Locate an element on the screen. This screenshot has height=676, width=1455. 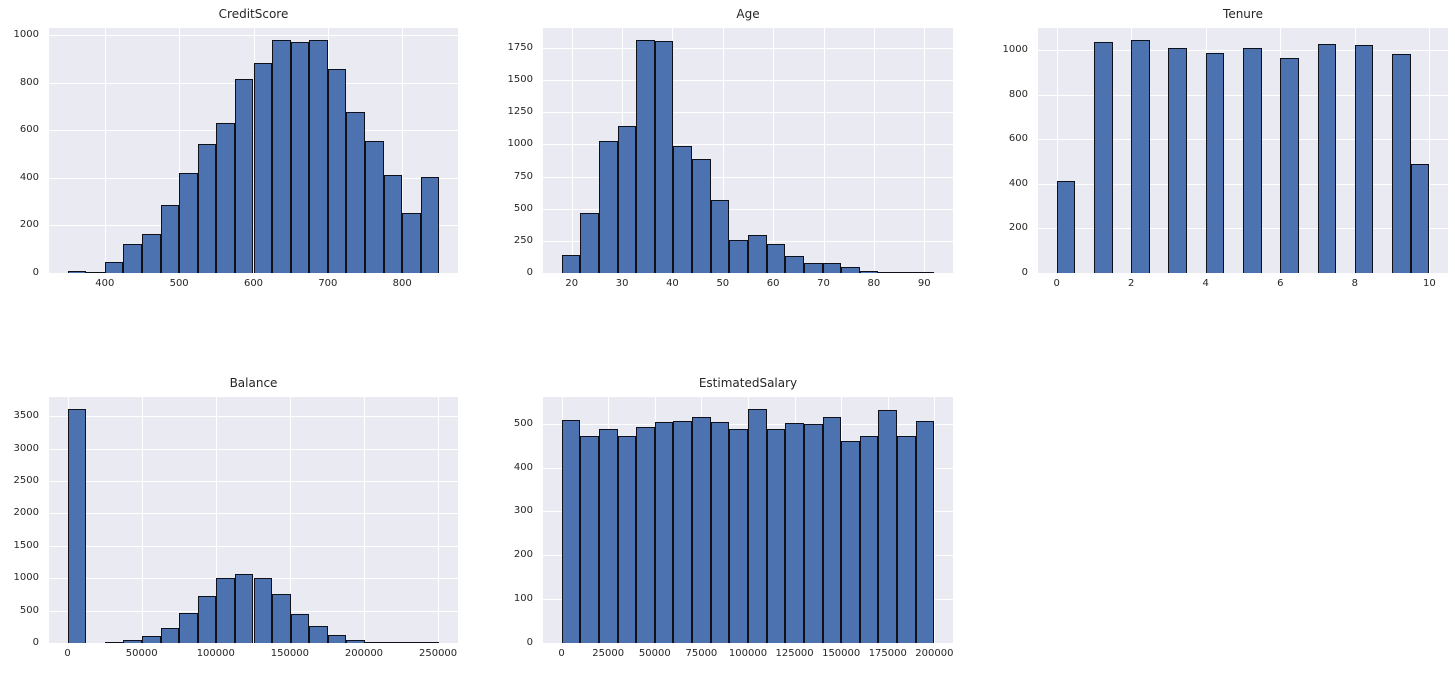
y-tick-label: 750 is located at coordinates (523, 176).